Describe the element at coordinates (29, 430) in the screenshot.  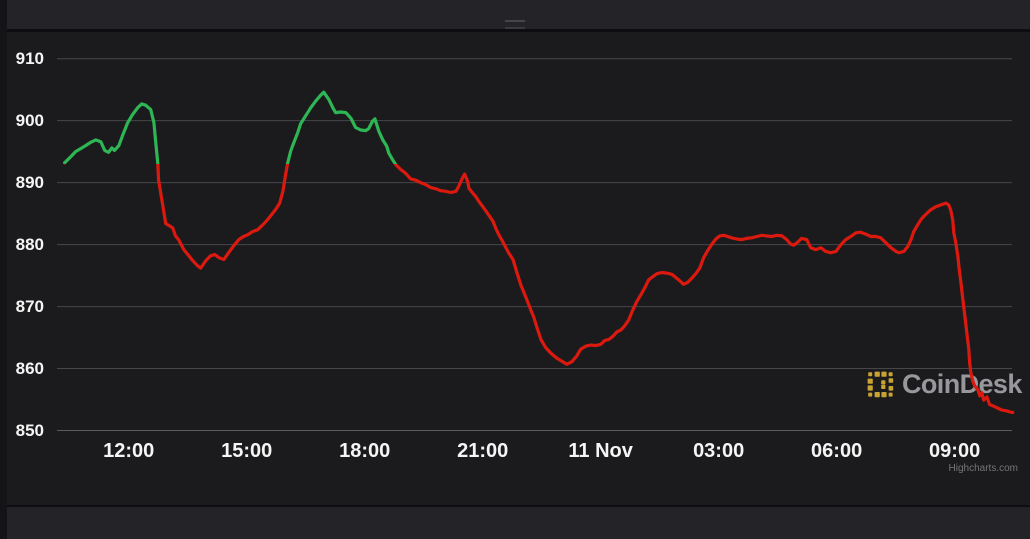
I see `y-axis-tick-label: 850` at that location.